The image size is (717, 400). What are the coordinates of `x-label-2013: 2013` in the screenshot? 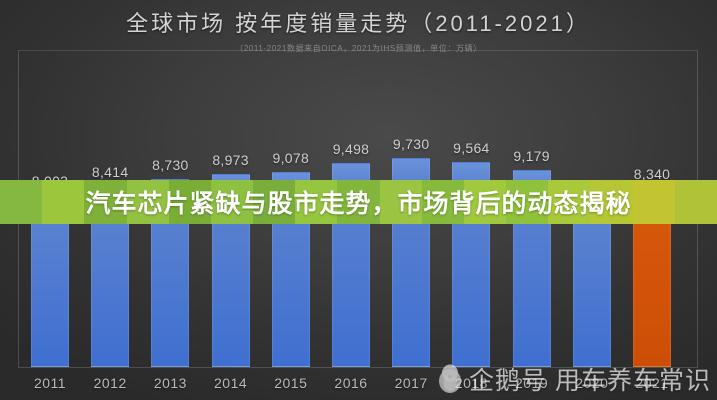 It's located at (170, 383).